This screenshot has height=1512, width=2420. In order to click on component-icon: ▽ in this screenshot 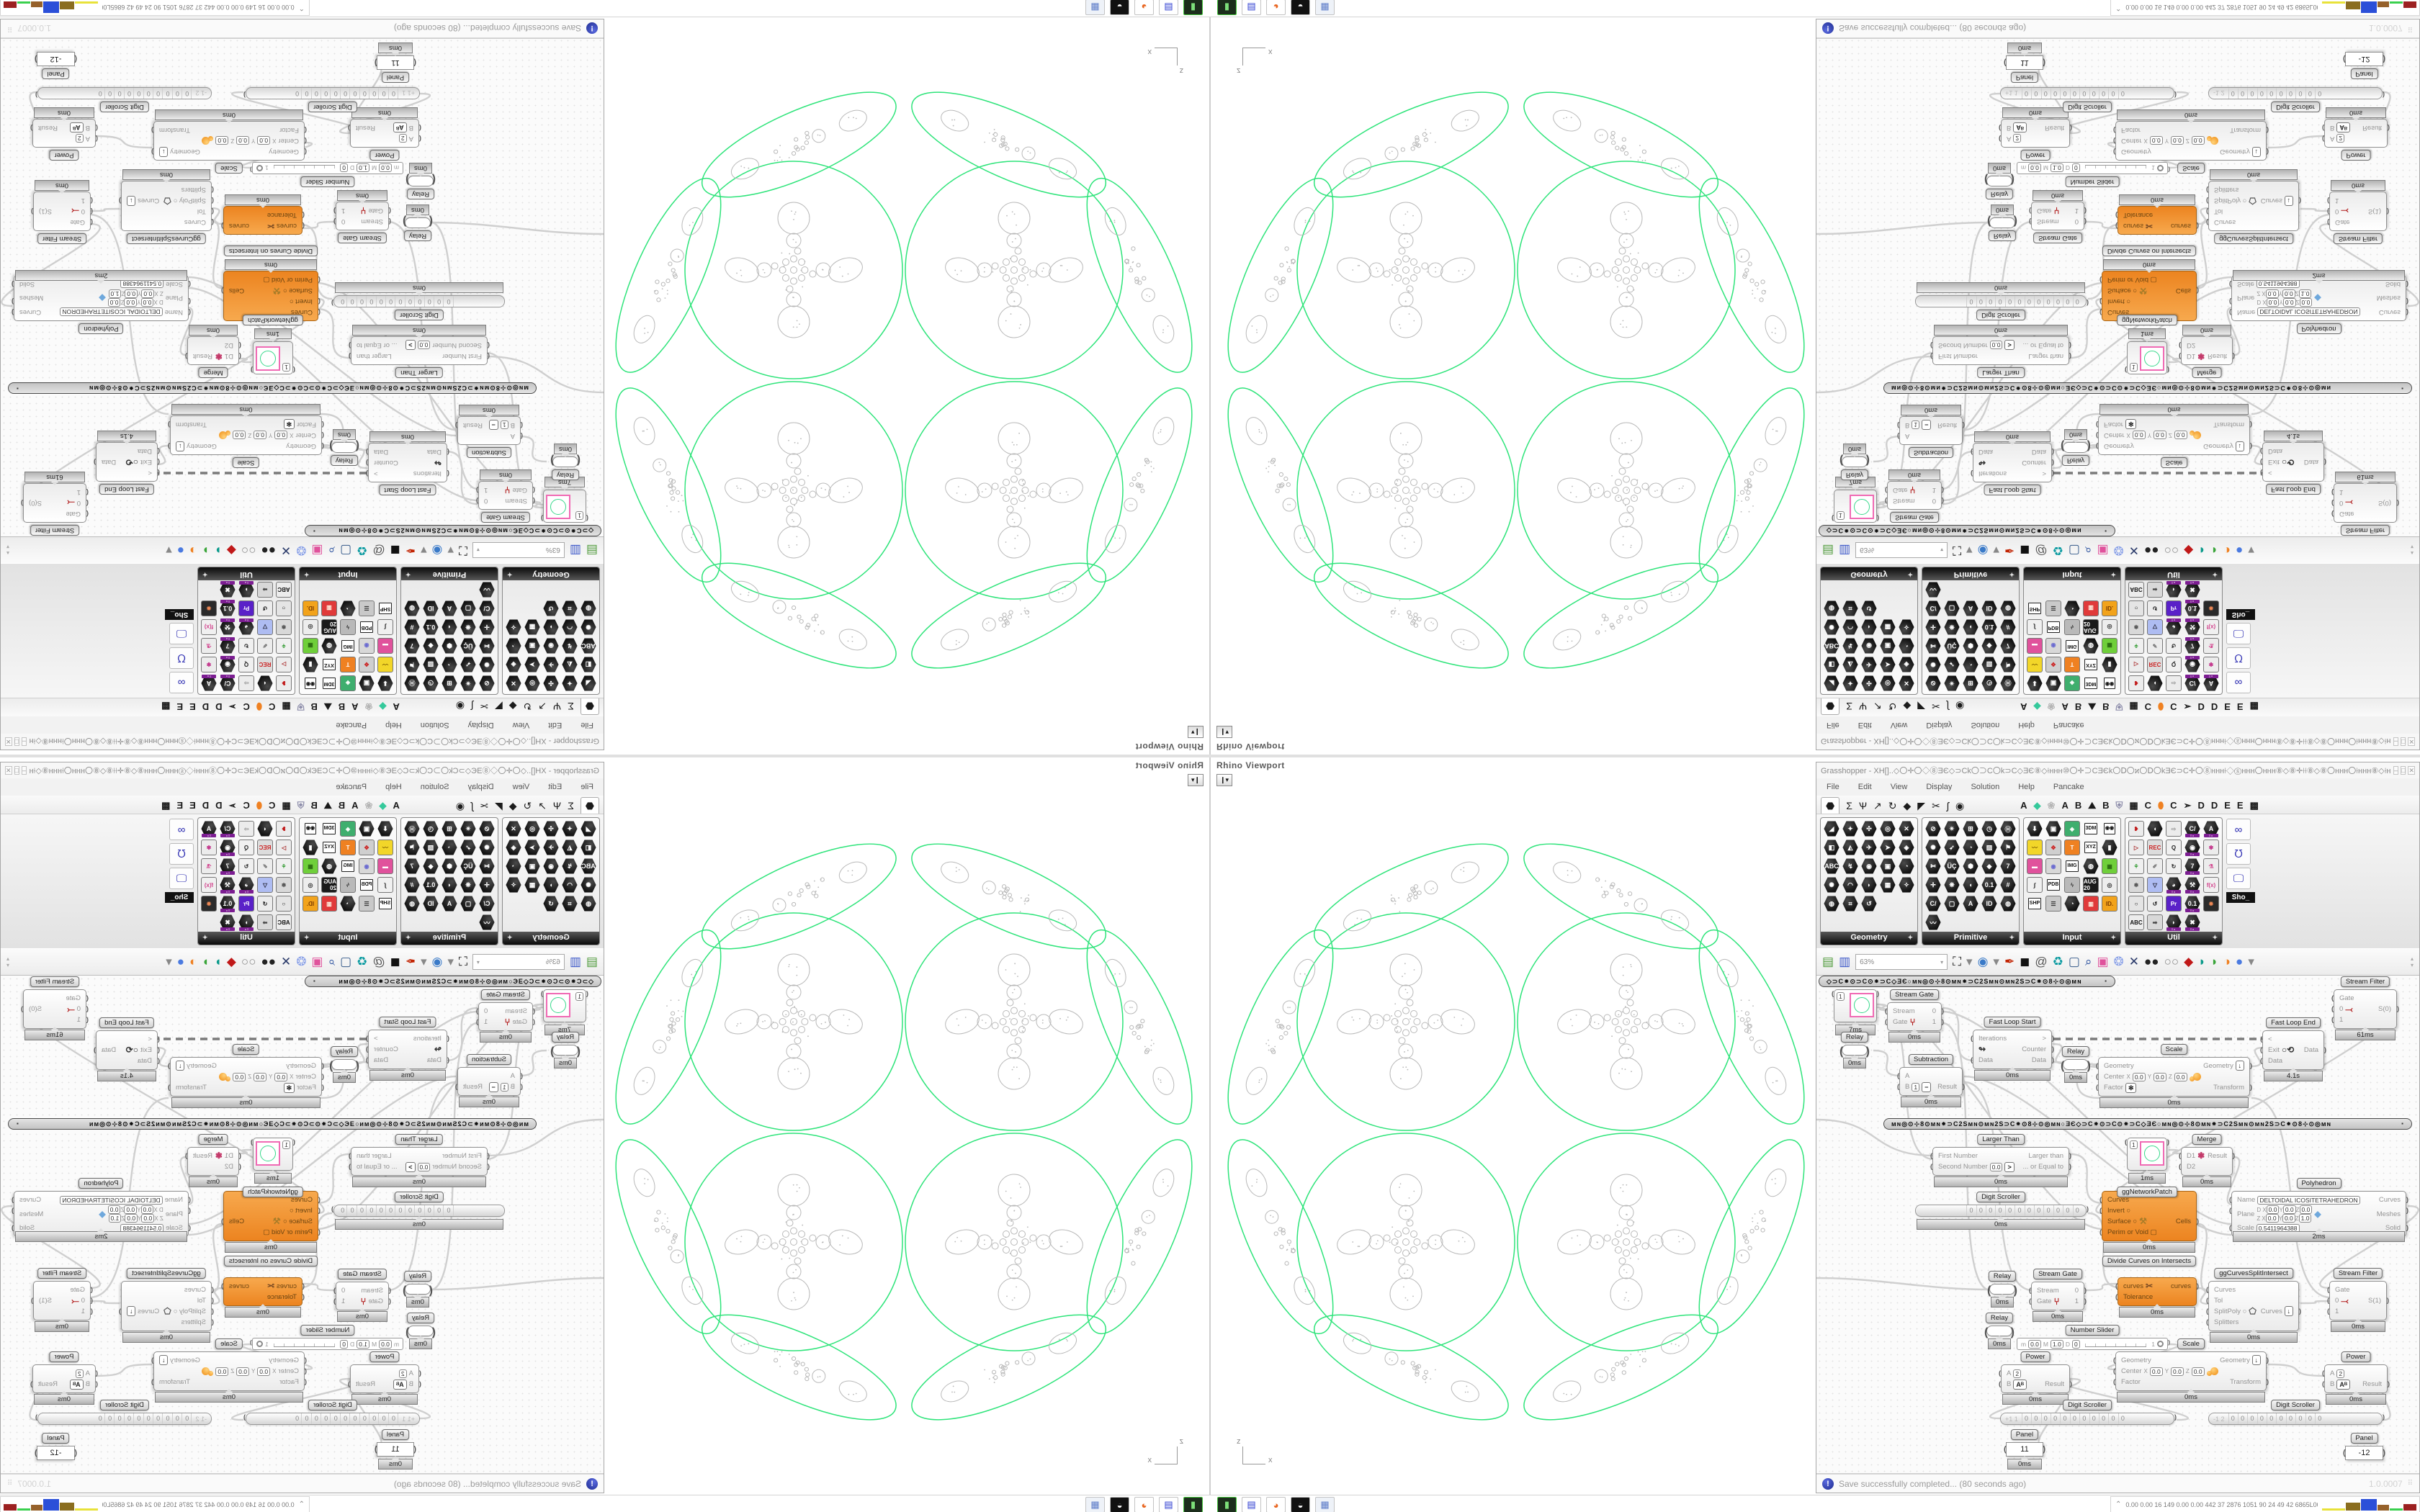, I will do `click(265, 885)`.